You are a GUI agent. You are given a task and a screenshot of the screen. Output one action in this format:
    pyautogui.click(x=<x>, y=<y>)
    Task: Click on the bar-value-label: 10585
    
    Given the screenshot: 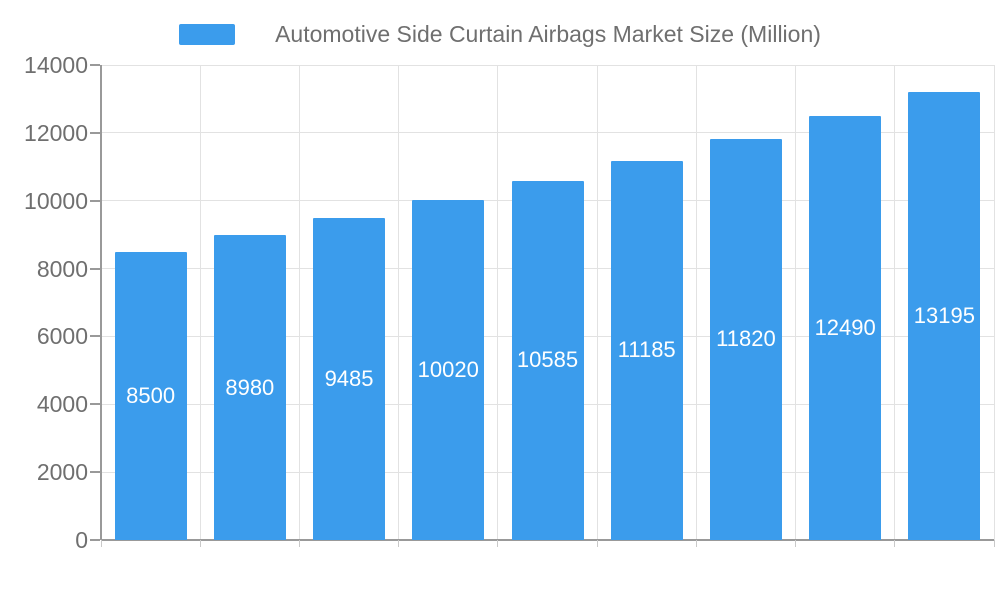 What is the action you would take?
    pyautogui.click(x=547, y=360)
    